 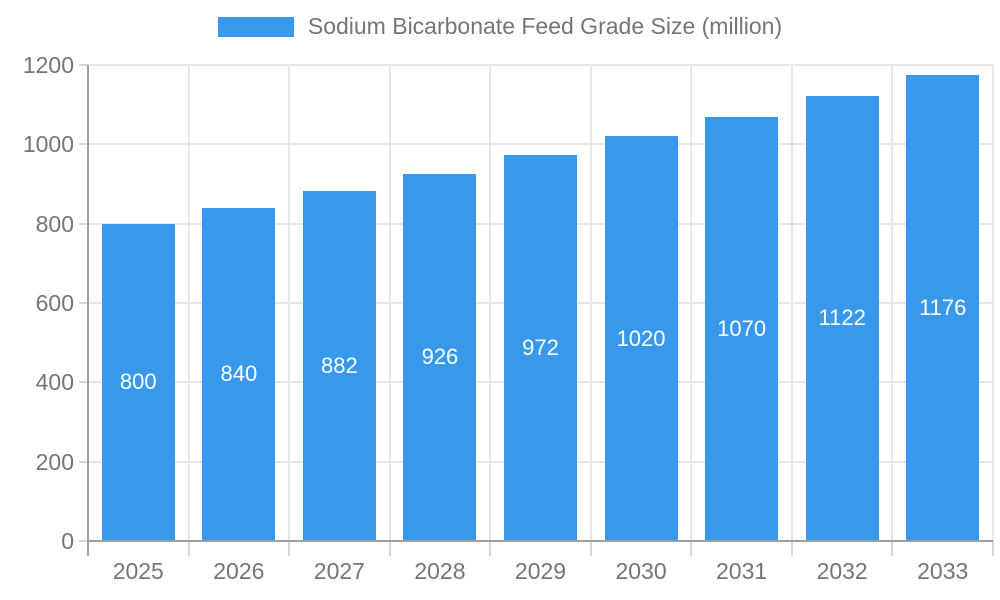 What do you see at coordinates (138, 571) in the screenshot?
I see `x-axis-label: 2025` at bounding box center [138, 571].